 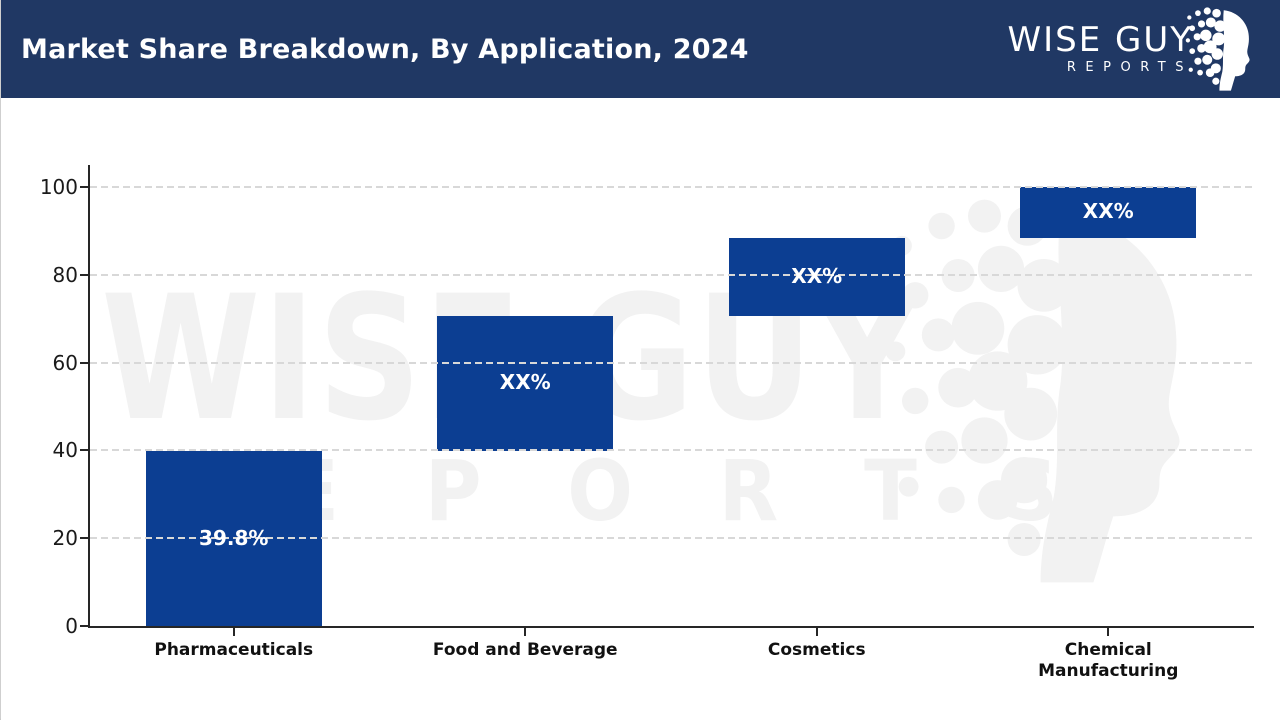 What do you see at coordinates (65, 274) in the screenshot?
I see `y-axis-tick-label: 80` at bounding box center [65, 274].